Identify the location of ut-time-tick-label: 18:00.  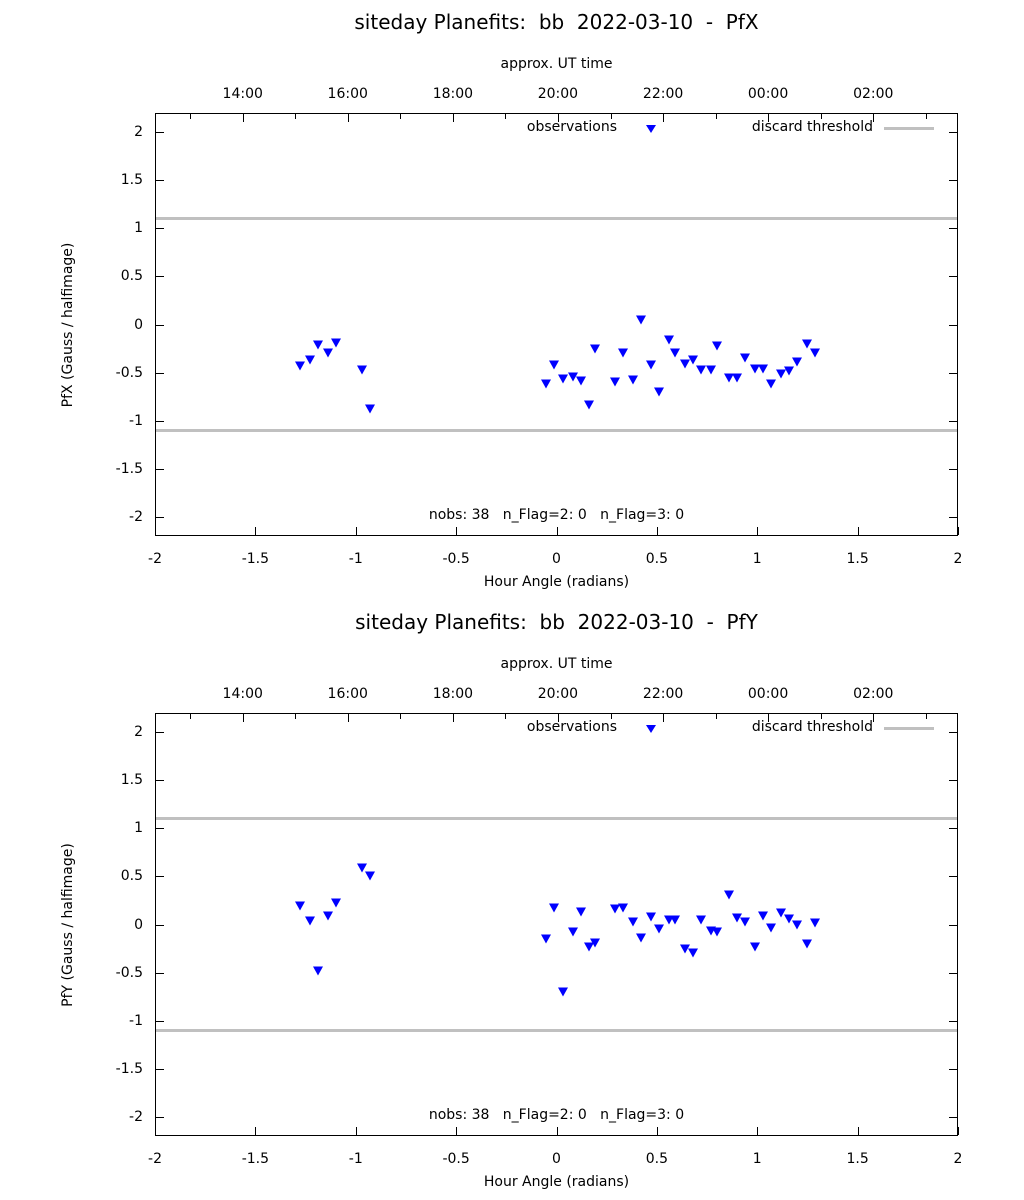
(453, 694).